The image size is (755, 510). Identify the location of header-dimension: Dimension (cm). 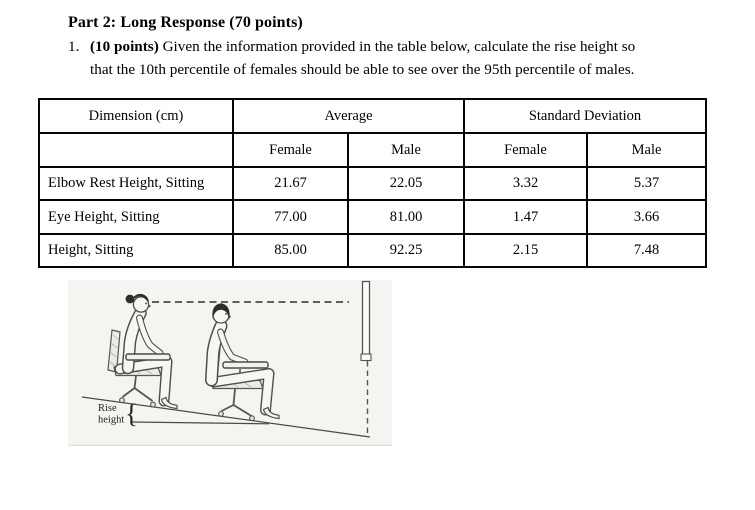
(136, 116).